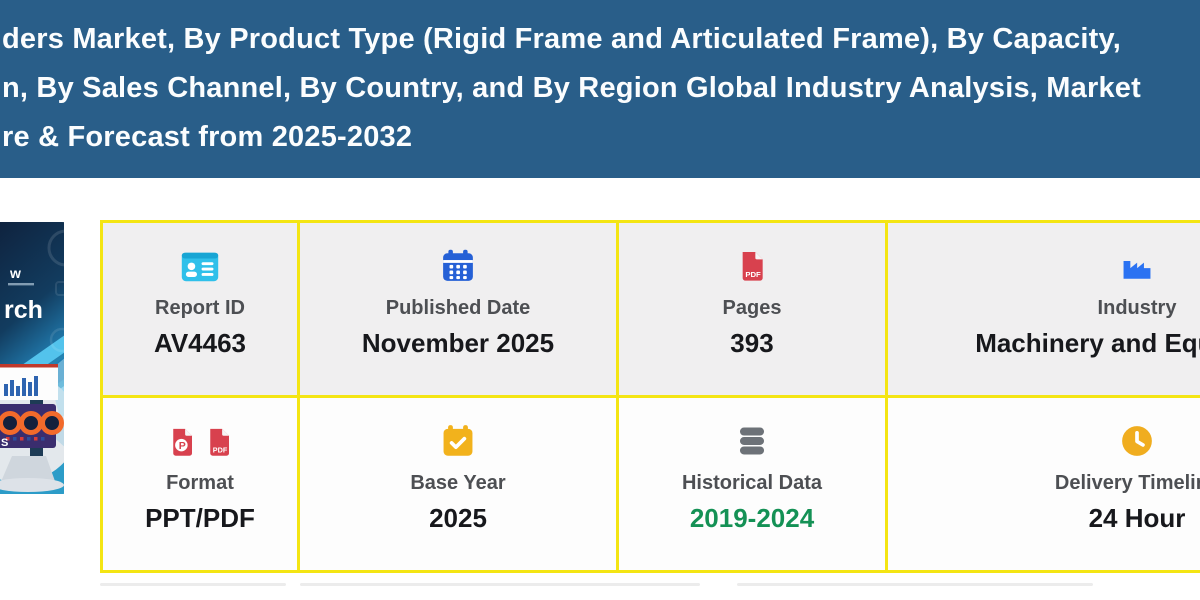  Describe the element at coordinates (200, 267) in the screenshot. I see `id-card-icon` at that location.